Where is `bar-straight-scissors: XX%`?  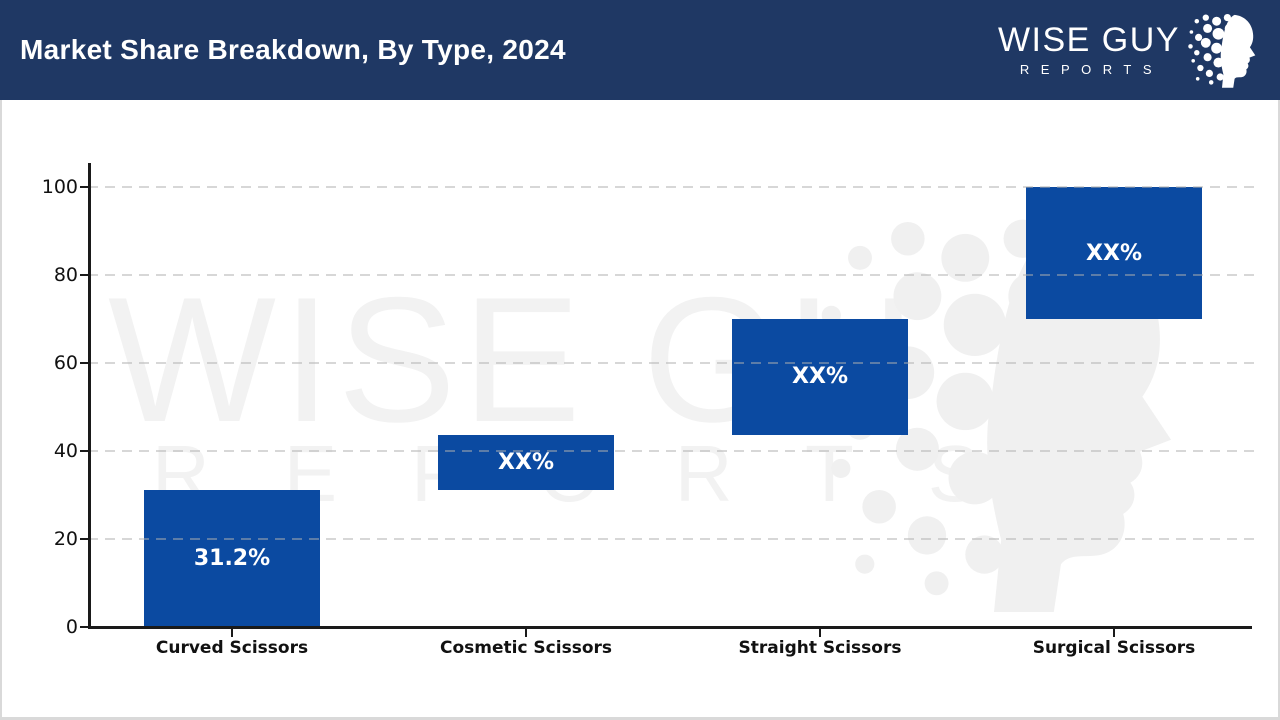
bar-straight-scissors: XX% is located at coordinates (820, 377).